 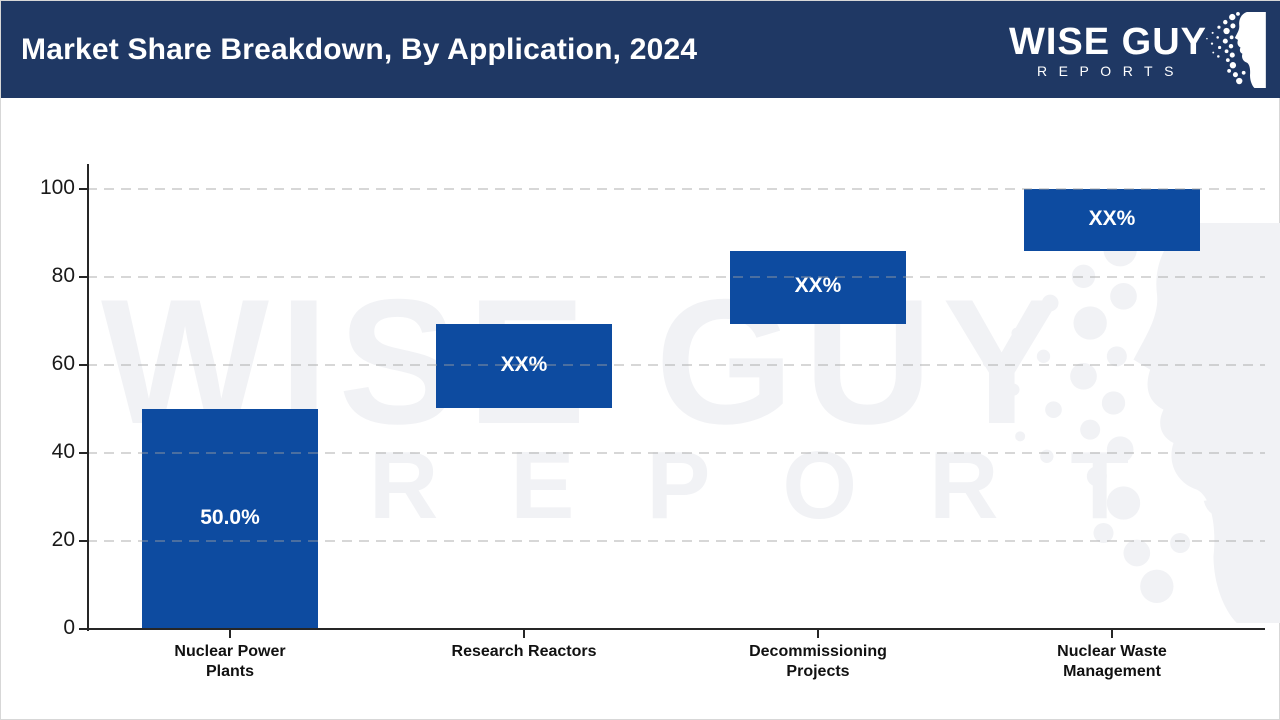 I want to click on y-tick-label: 20, so click(x=63, y=539).